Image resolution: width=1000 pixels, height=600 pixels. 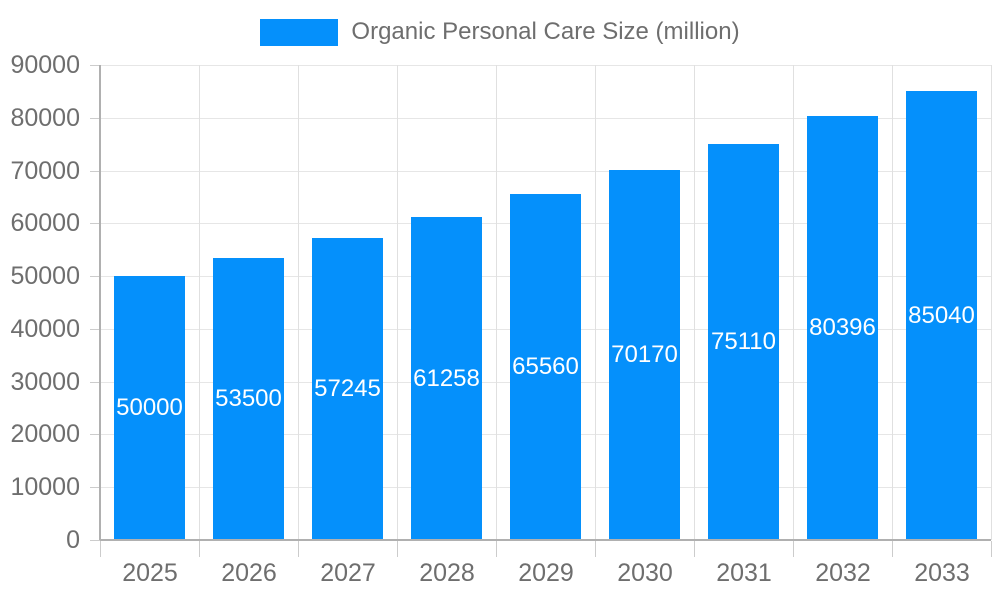 What do you see at coordinates (843, 573) in the screenshot?
I see `x-axis-label-2032: 2032` at bounding box center [843, 573].